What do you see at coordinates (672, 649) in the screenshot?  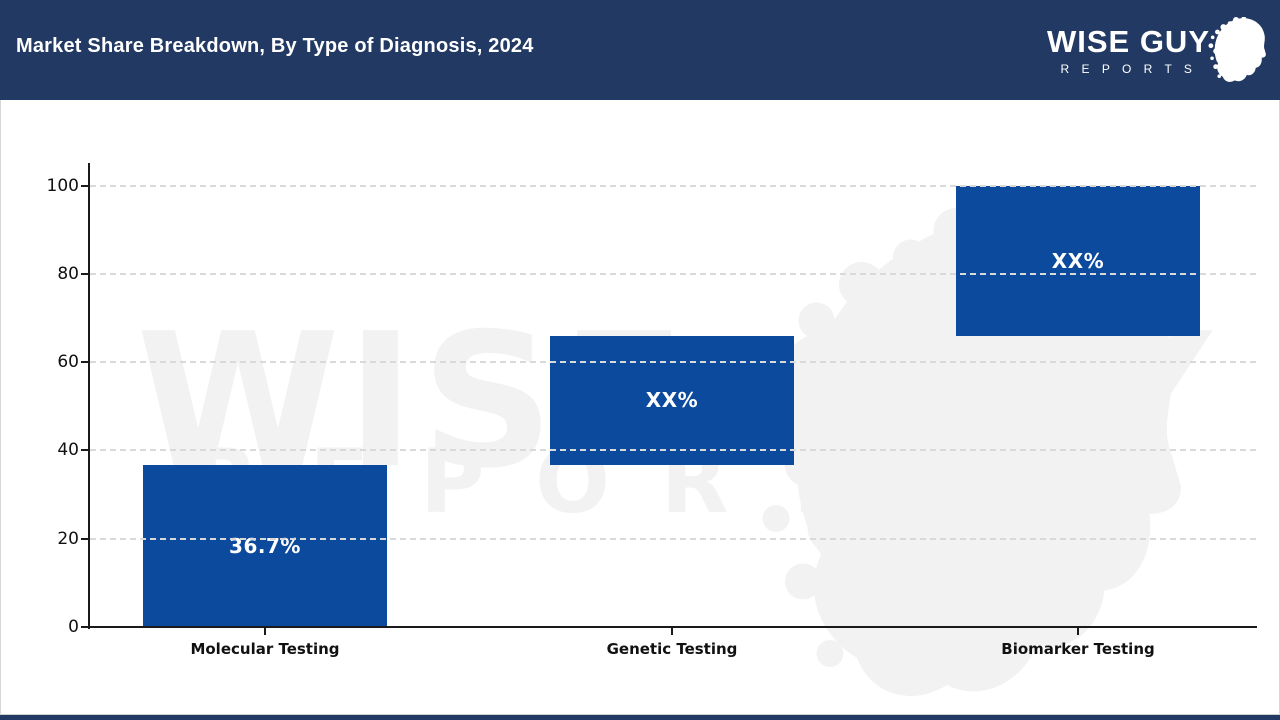 I see `x-tick-label-genetic-testing: Genetic Testing` at bounding box center [672, 649].